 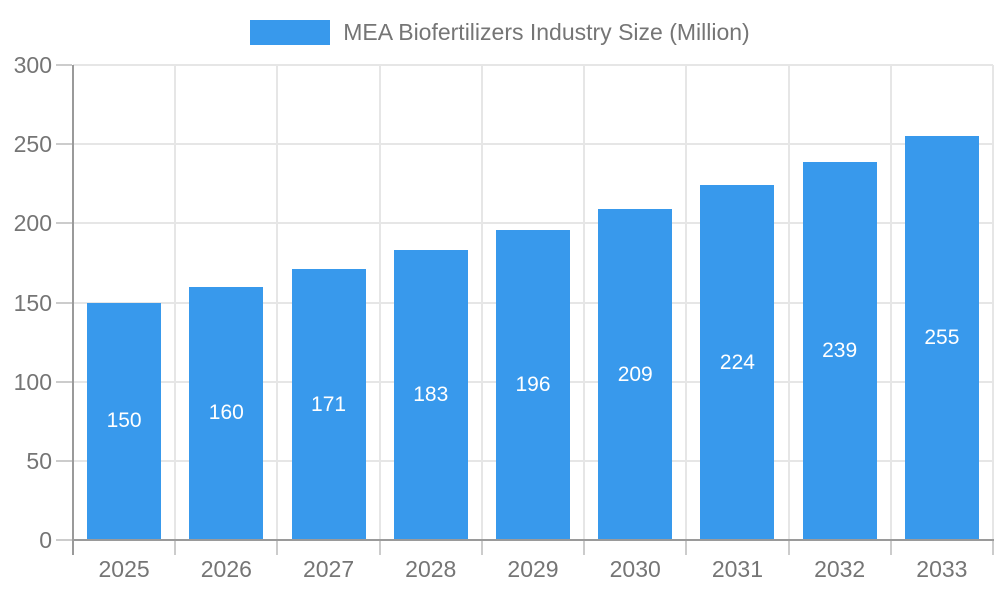 I want to click on bar-value-label: 209, so click(x=635, y=374).